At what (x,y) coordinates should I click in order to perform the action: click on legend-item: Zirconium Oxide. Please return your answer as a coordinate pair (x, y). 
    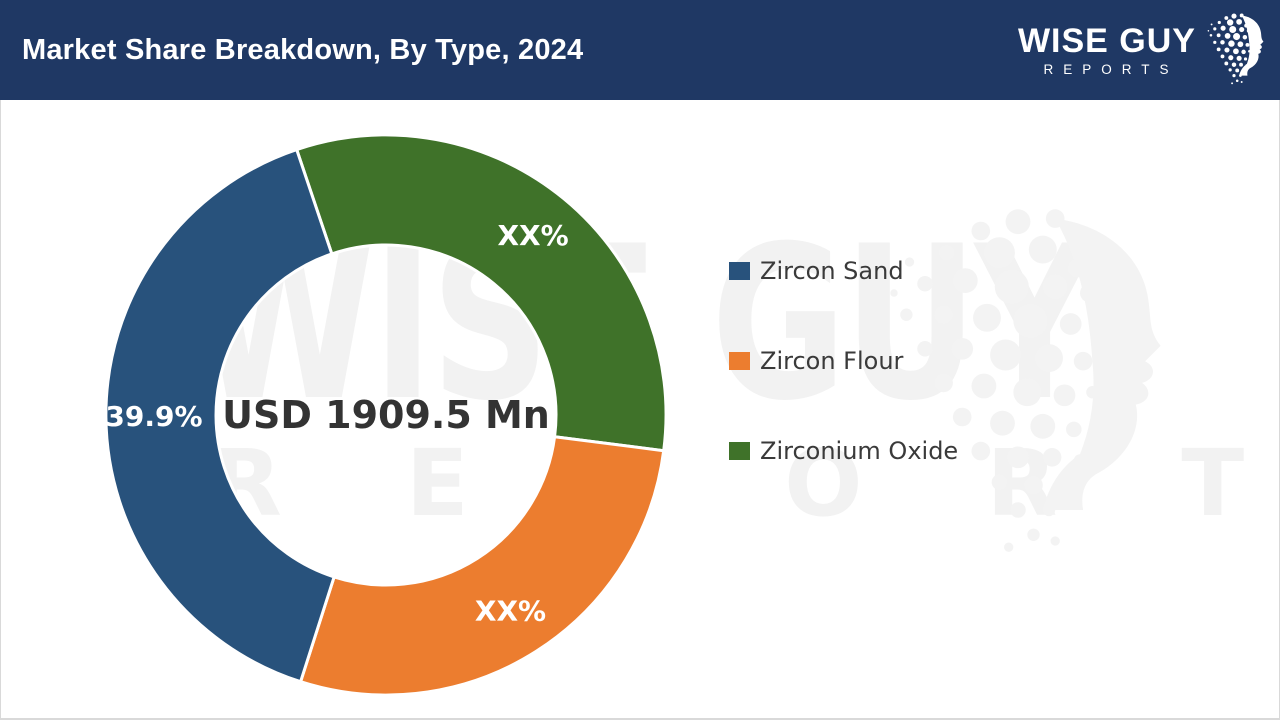
    Looking at the image, I should click on (843, 451).